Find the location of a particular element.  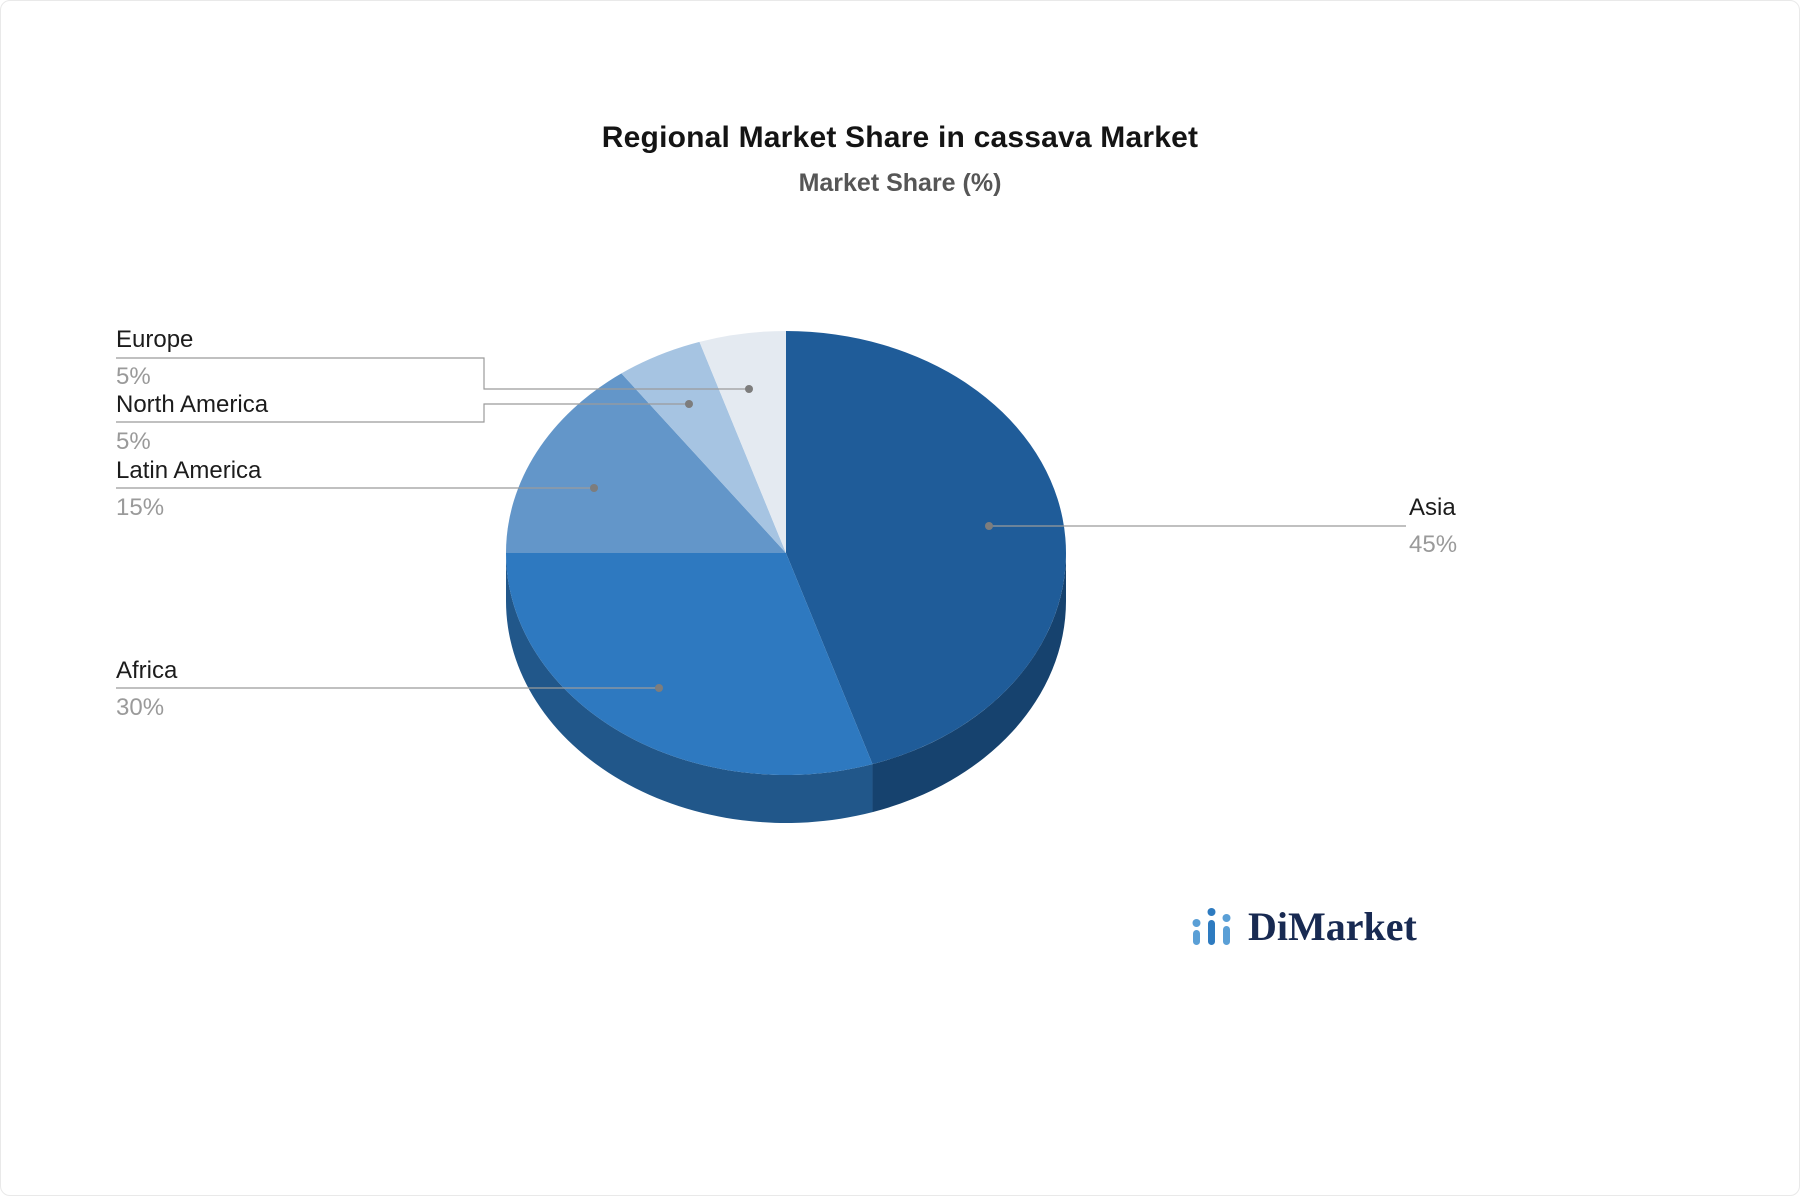

leader-dot-latin-america is located at coordinates (594, 488).